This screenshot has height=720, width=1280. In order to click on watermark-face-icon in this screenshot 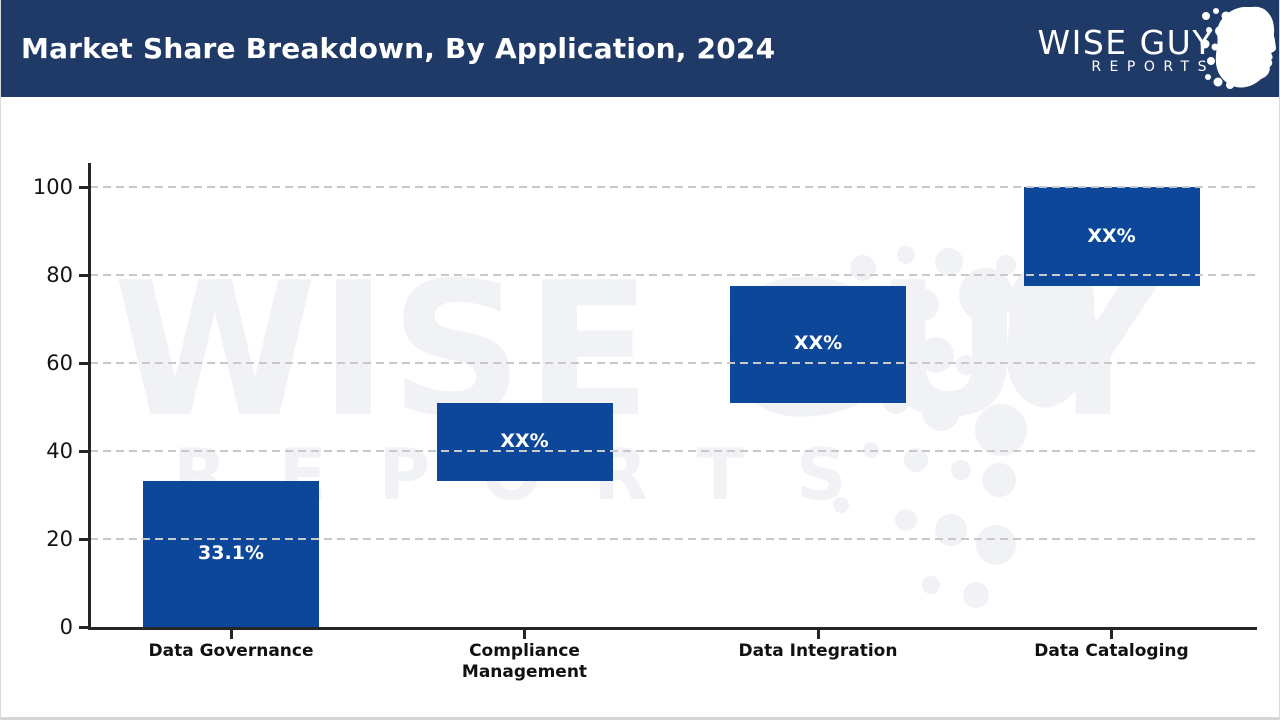, I will do `click(960, 427)`.